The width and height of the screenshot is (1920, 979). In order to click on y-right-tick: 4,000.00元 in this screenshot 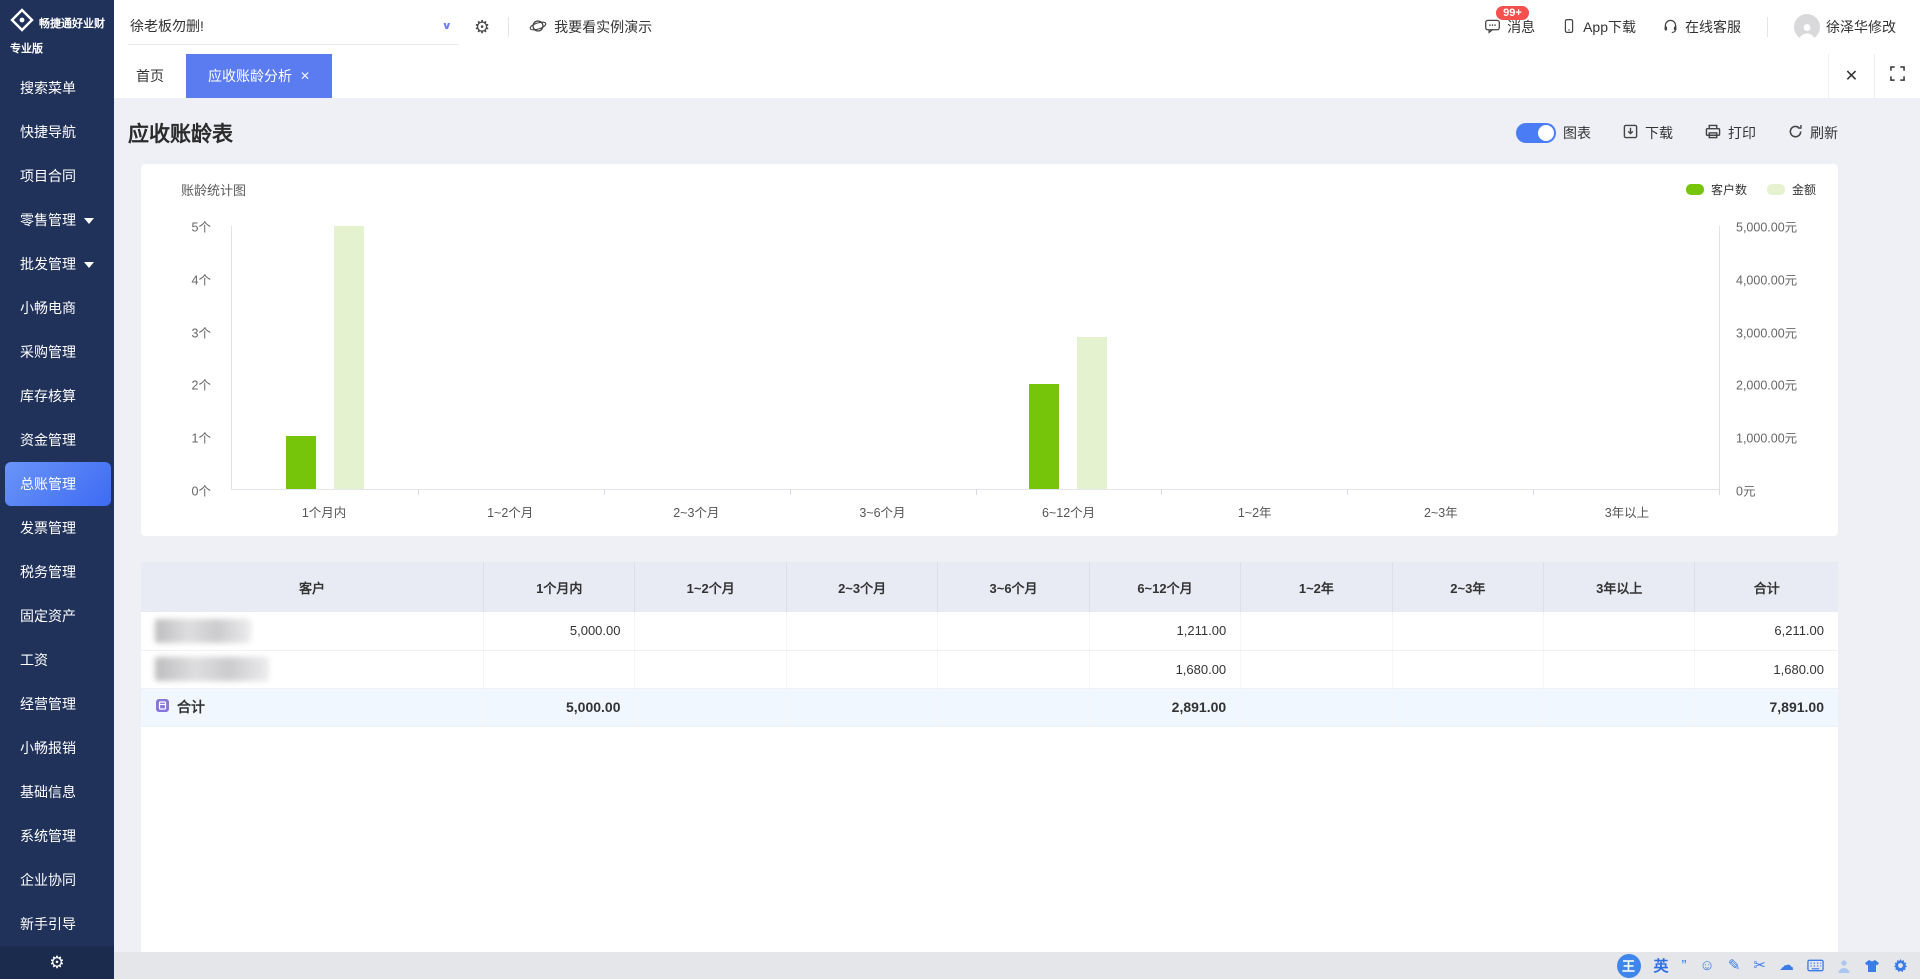, I will do `click(1767, 280)`.